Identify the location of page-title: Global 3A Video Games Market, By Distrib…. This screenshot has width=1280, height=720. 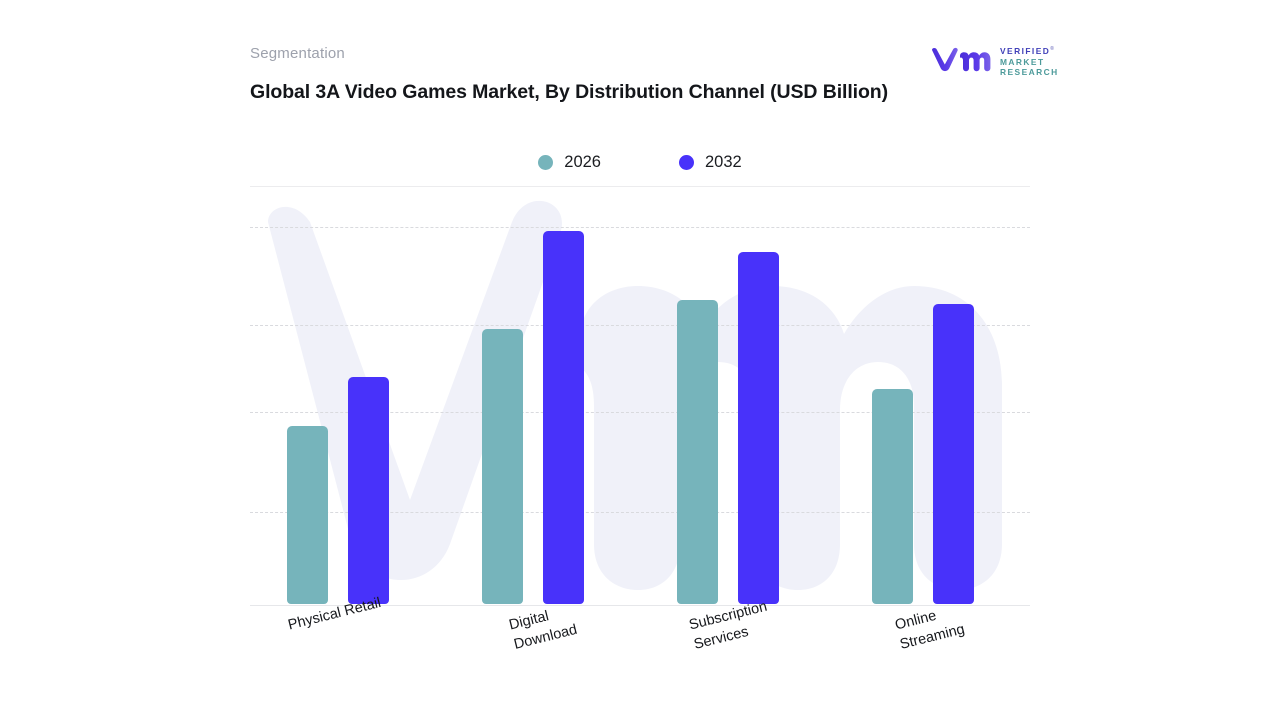
(569, 92).